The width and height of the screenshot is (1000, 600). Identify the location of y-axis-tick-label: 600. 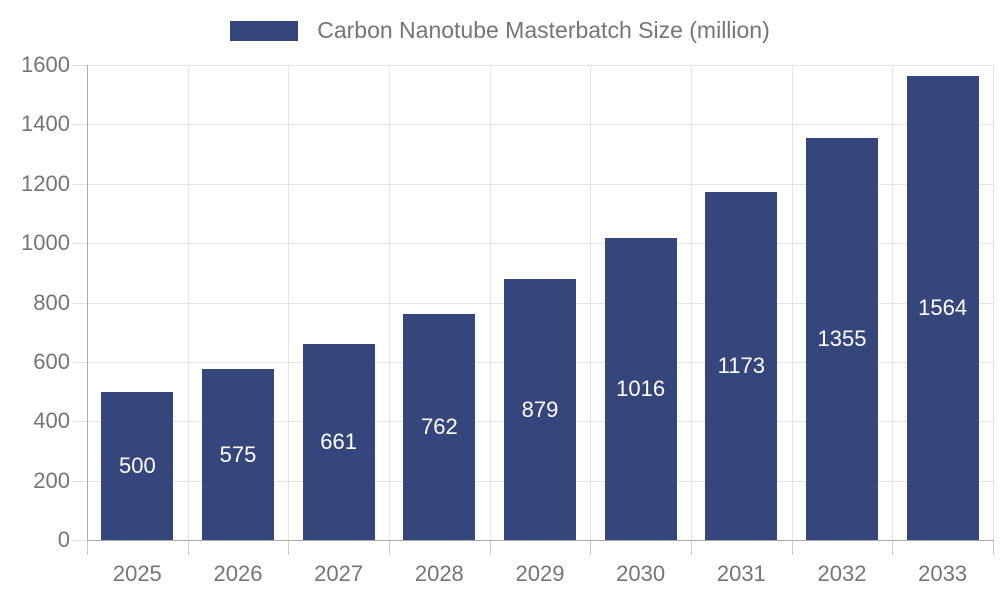
(51, 361).